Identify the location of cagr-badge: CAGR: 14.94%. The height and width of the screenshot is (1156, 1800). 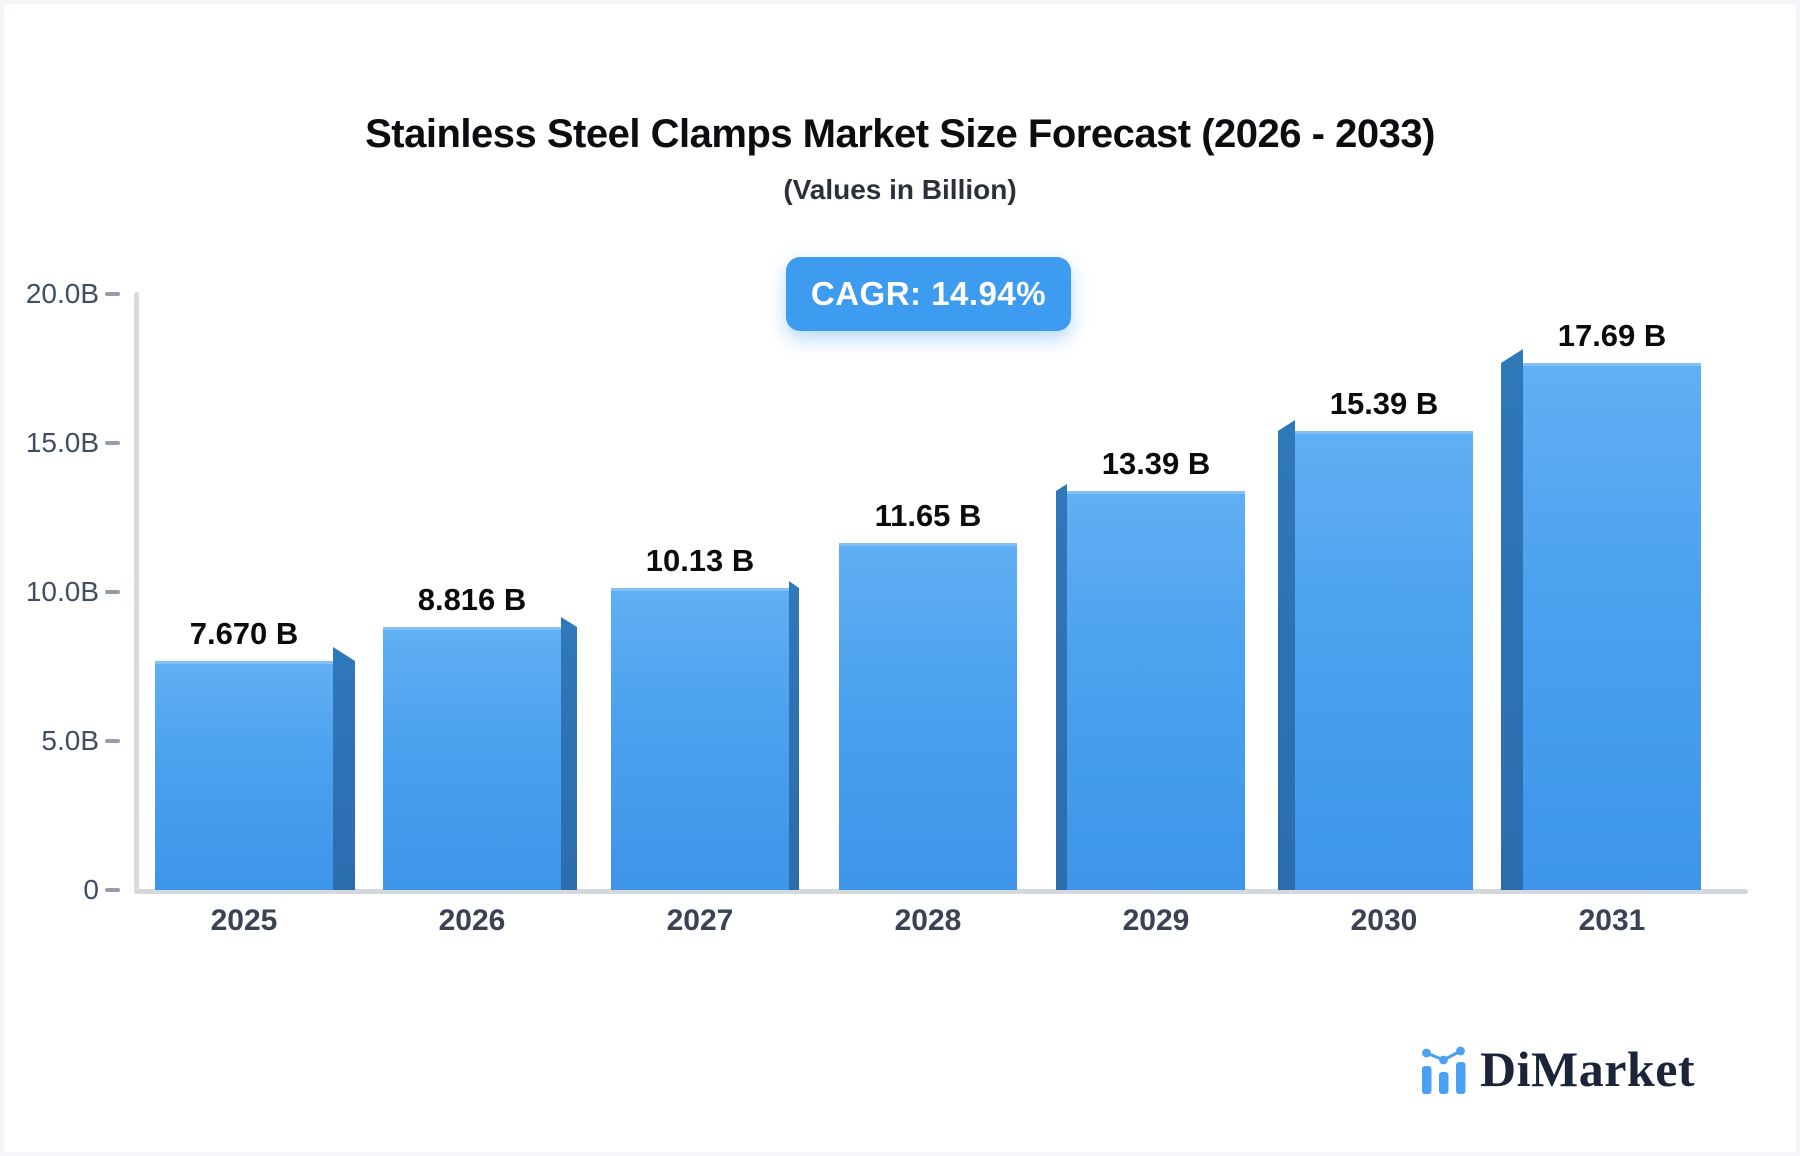
(928, 294).